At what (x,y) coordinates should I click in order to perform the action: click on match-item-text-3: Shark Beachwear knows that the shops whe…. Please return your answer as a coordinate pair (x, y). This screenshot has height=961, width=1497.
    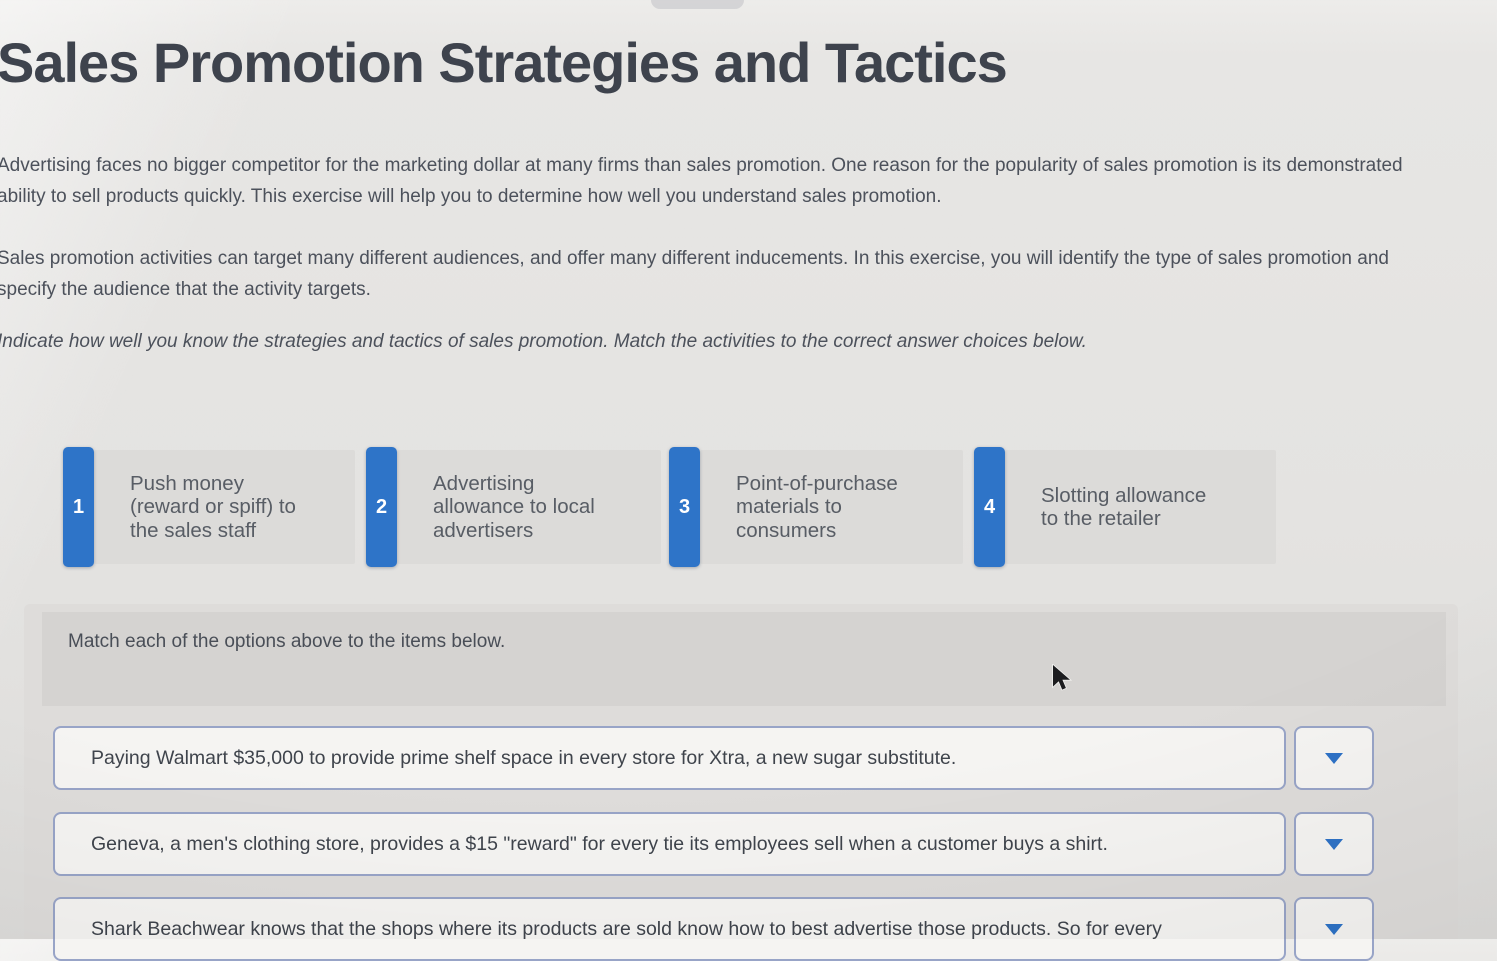
    Looking at the image, I should click on (626, 928).